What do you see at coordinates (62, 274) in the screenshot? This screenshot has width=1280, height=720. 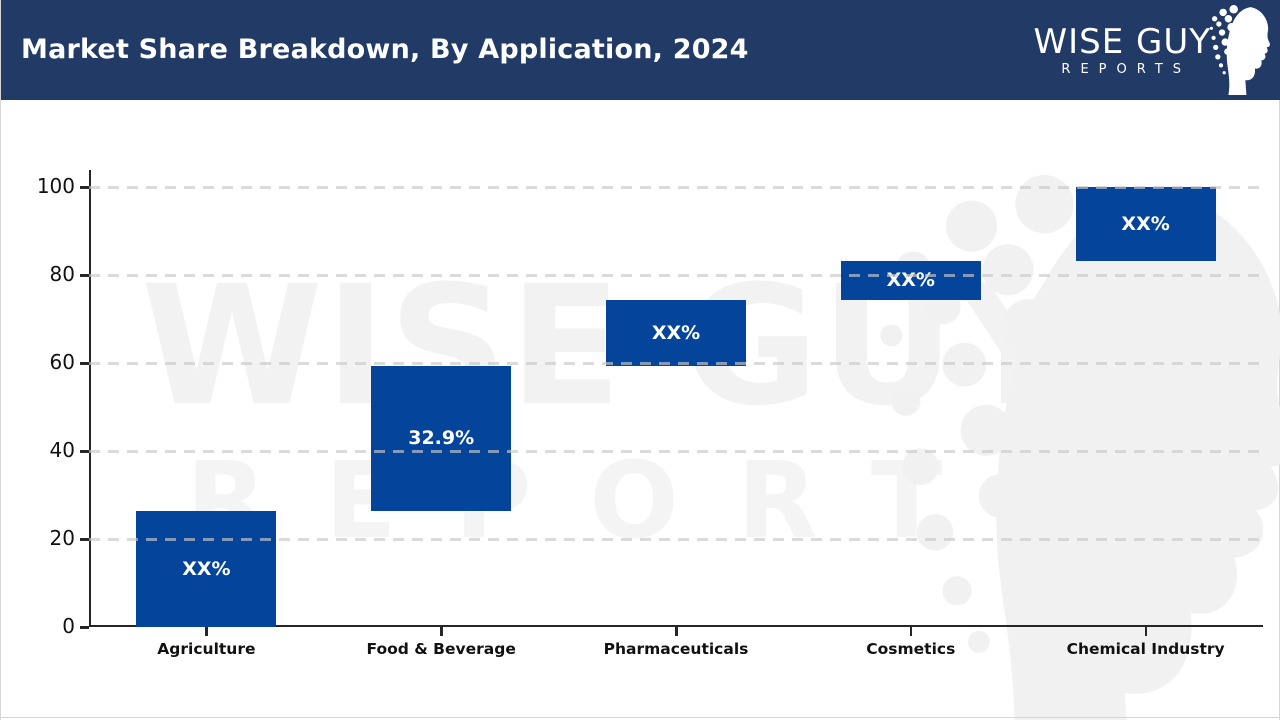 I see `y-axis-tick-label: 80` at bounding box center [62, 274].